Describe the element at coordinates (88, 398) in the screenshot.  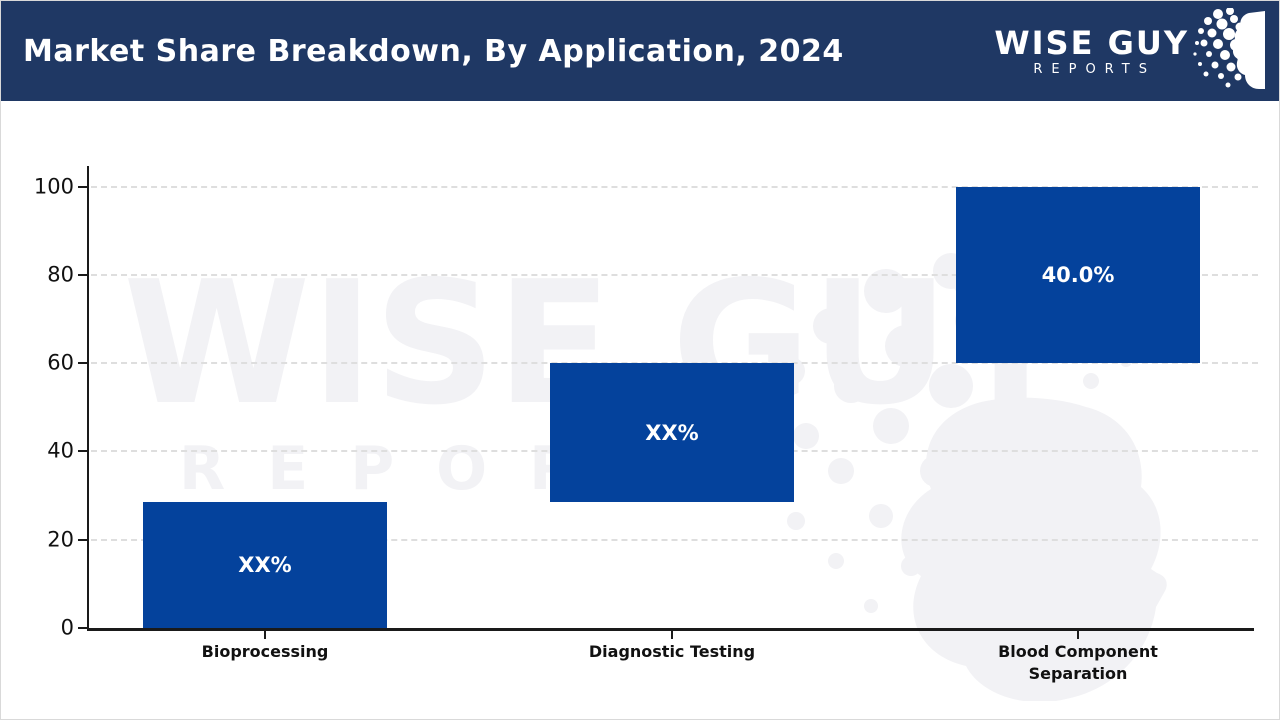
I see `y-axis-line` at that location.